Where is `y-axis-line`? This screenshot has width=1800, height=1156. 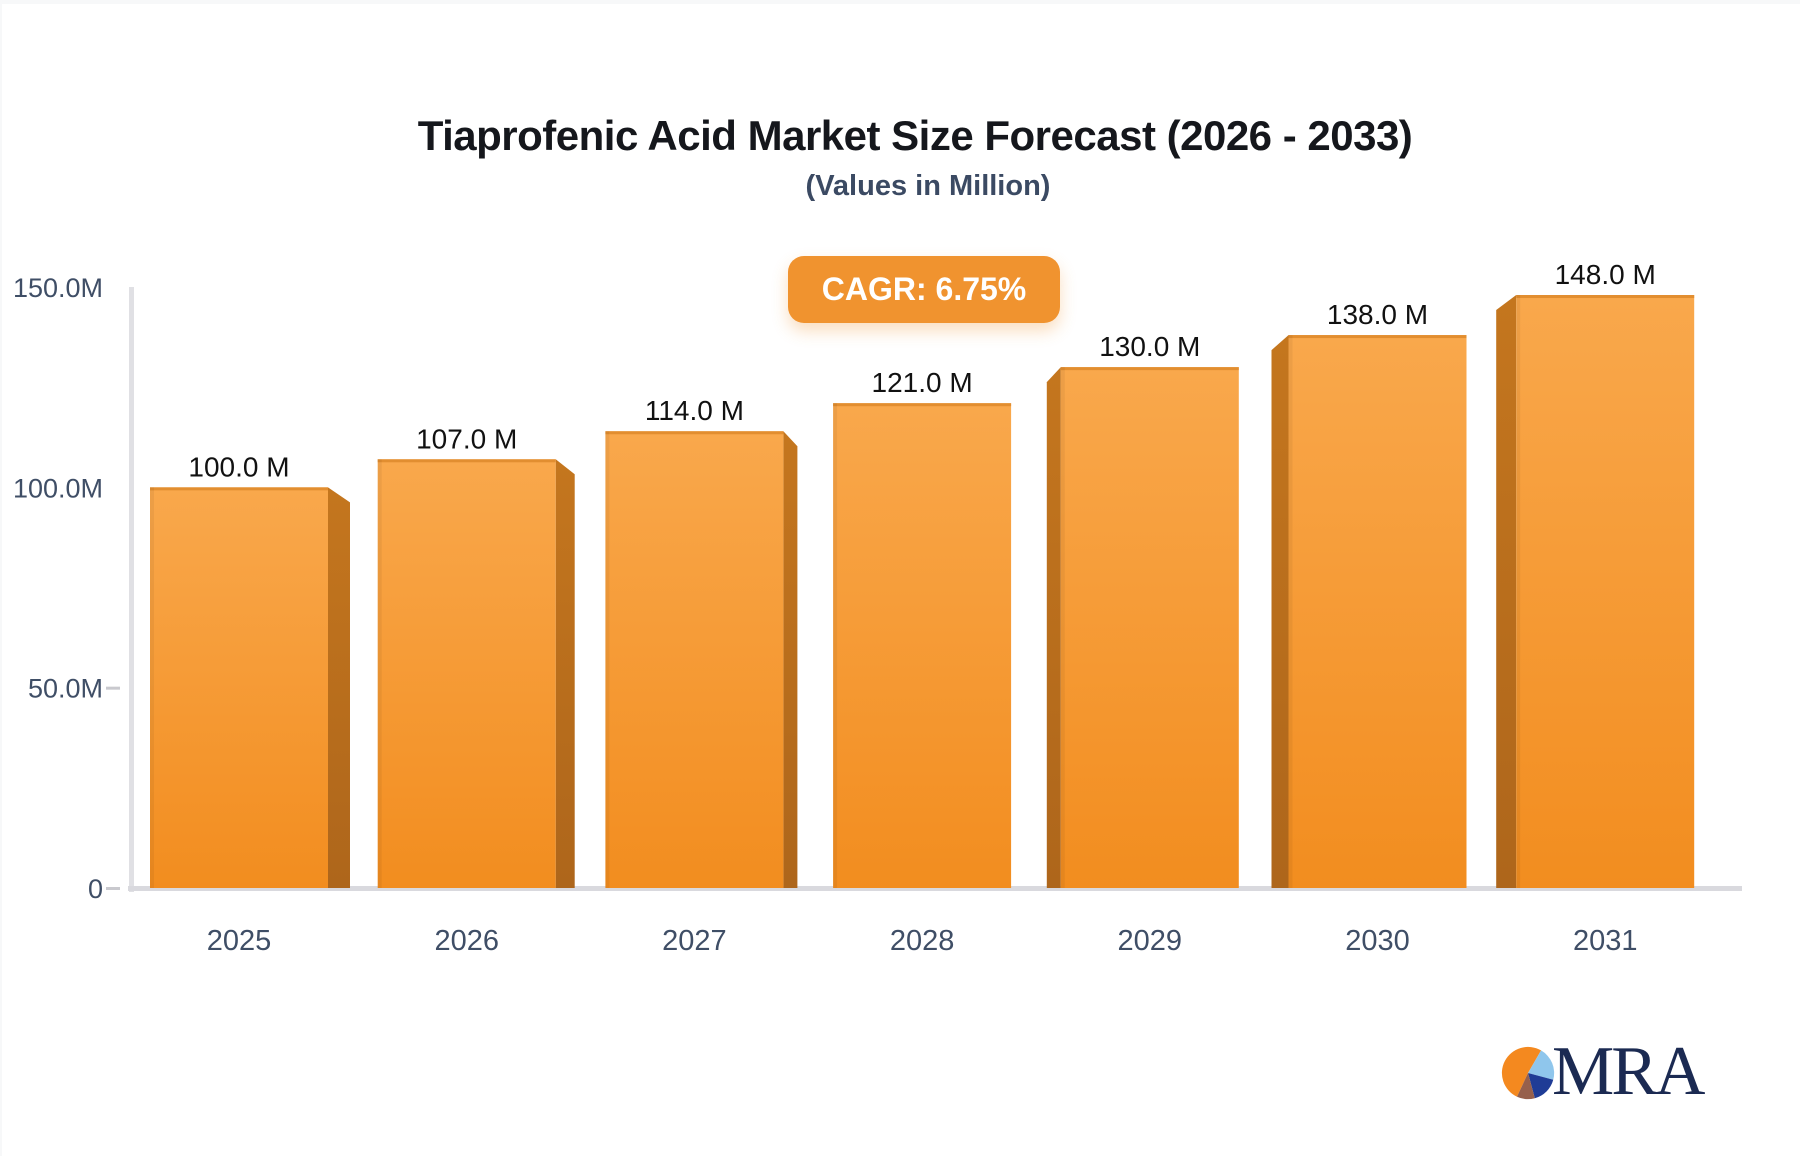
y-axis-line is located at coordinates (131, 589).